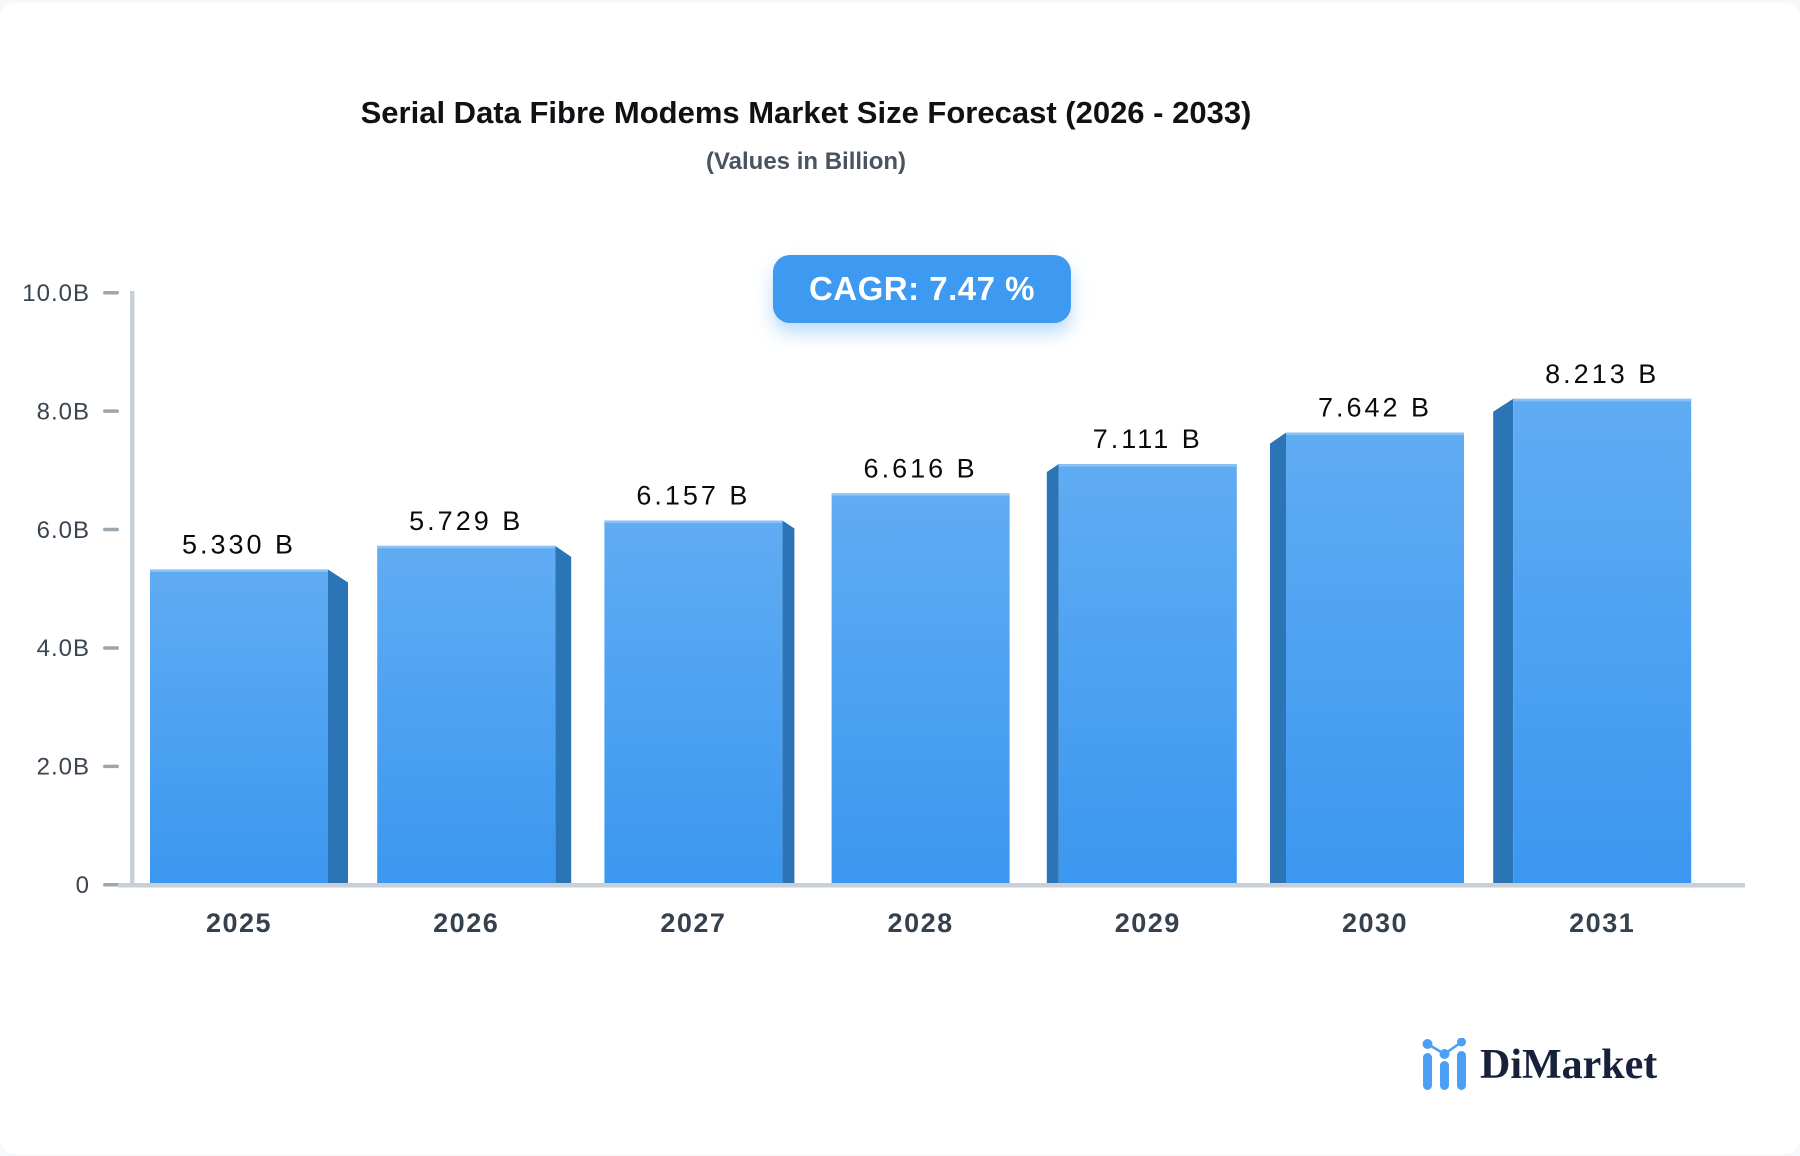 The image size is (1800, 1156). I want to click on y-tick-label: 4.0B, so click(63, 648).